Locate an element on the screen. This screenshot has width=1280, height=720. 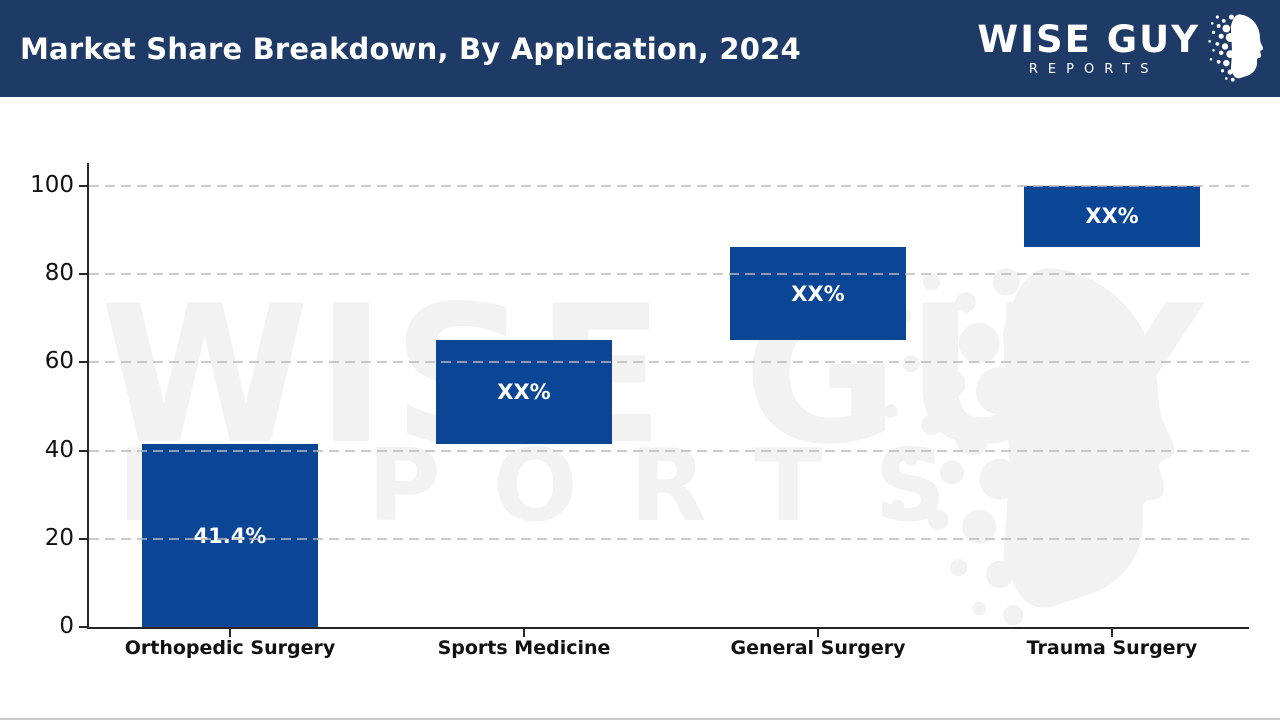
logo-wordmark: WISE GUY is located at coordinates (1088, 39).